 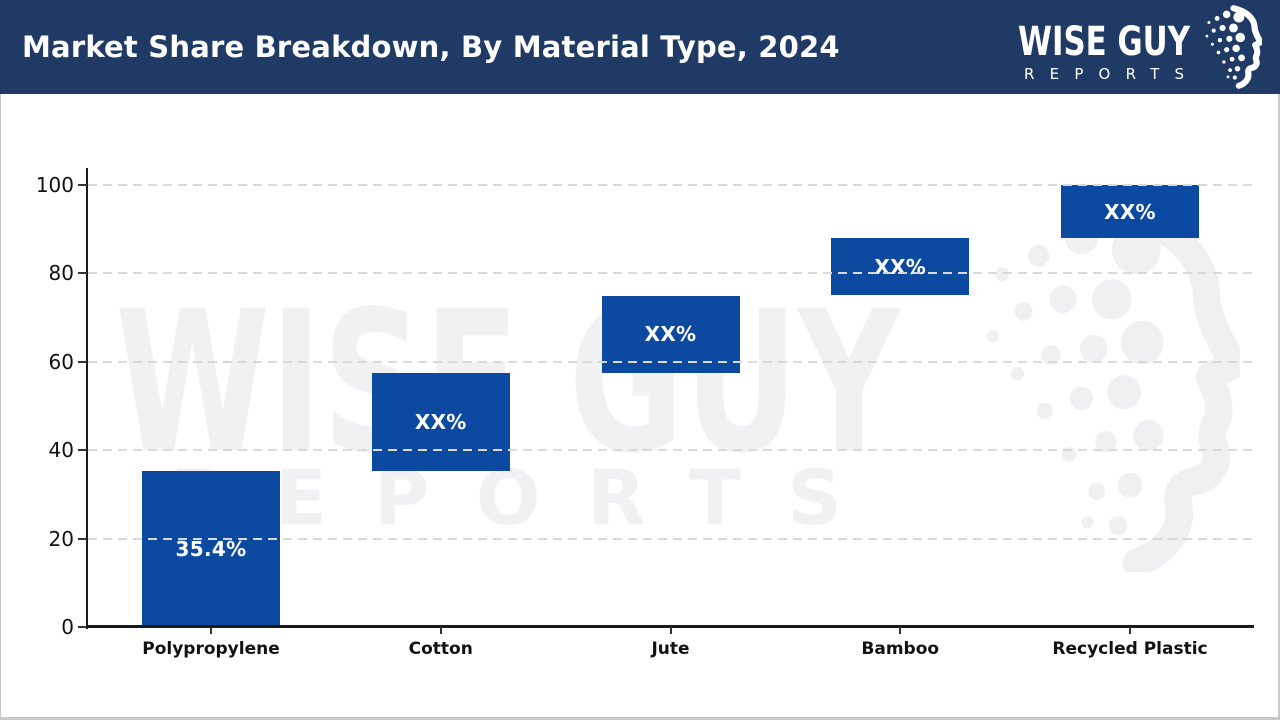 What do you see at coordinates (1130, 649) in the screenshot?
I see `x-axis-label: Recycled Plastic` at bounding box center [1130, 649].